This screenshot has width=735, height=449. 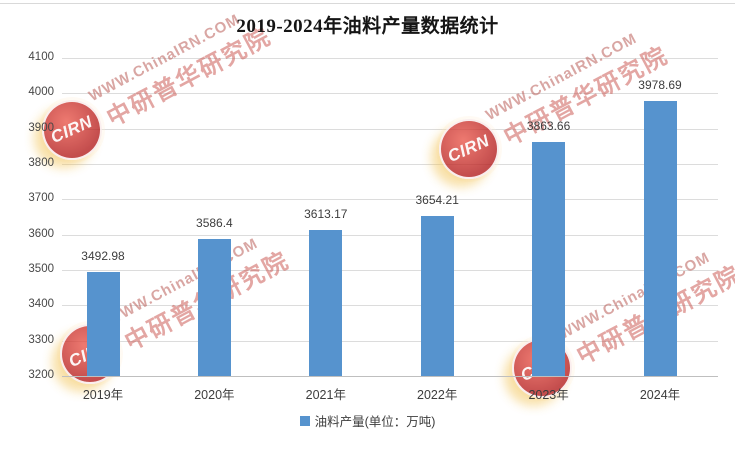 What do you see at coordinates (390, 376) in the screenshot?
I see `x-axis-line` at bounding box center [390, 376].